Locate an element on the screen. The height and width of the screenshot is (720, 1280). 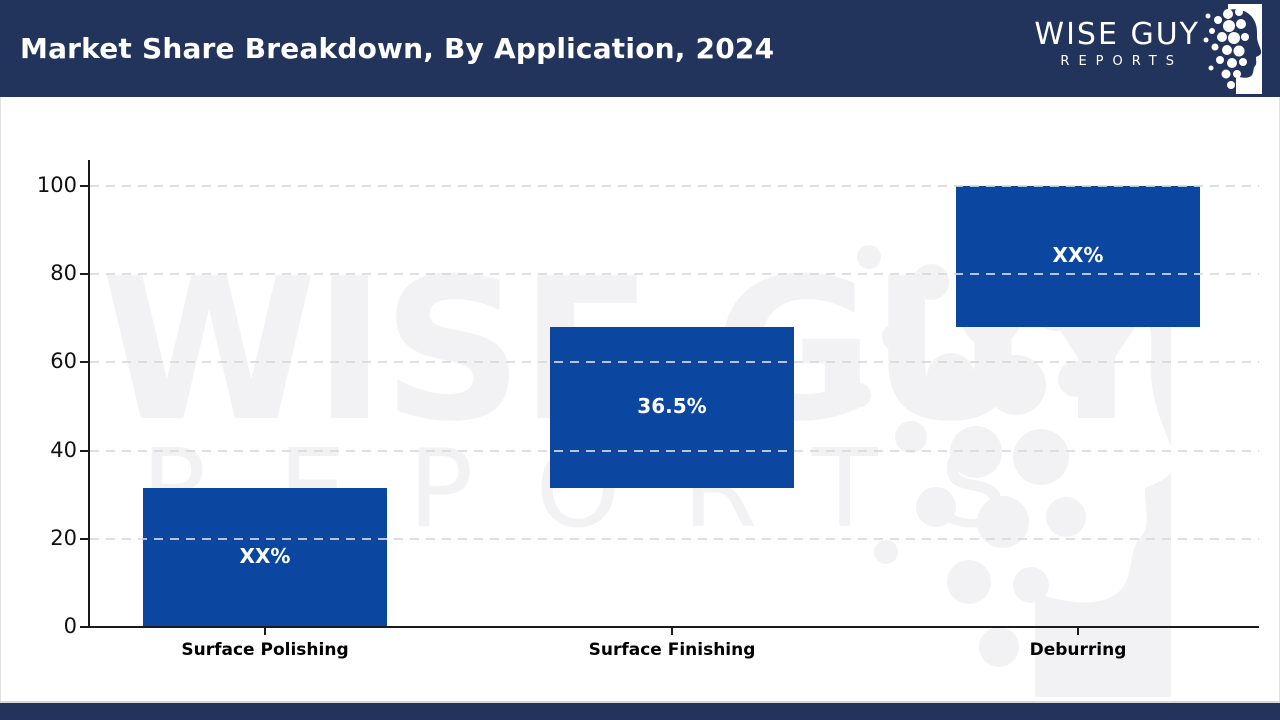
y-tick-label: 80 is located at coordinates (63, 273).